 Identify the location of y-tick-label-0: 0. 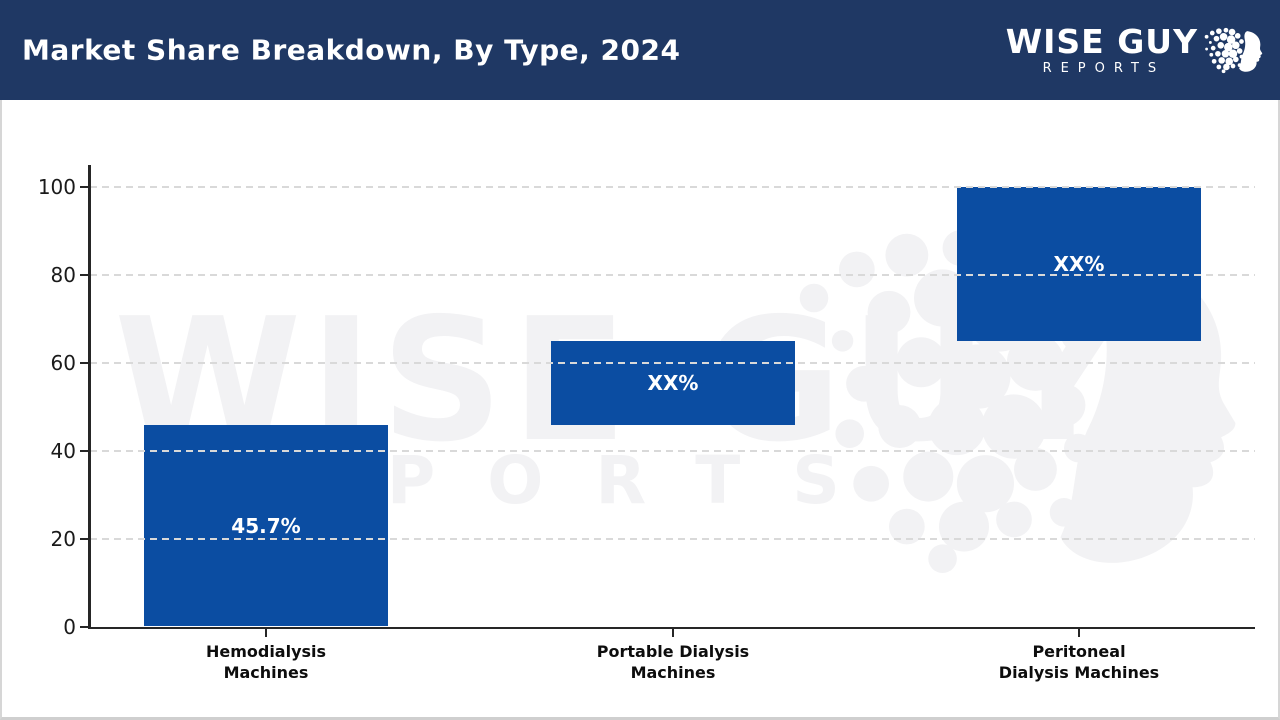
(69, 626).